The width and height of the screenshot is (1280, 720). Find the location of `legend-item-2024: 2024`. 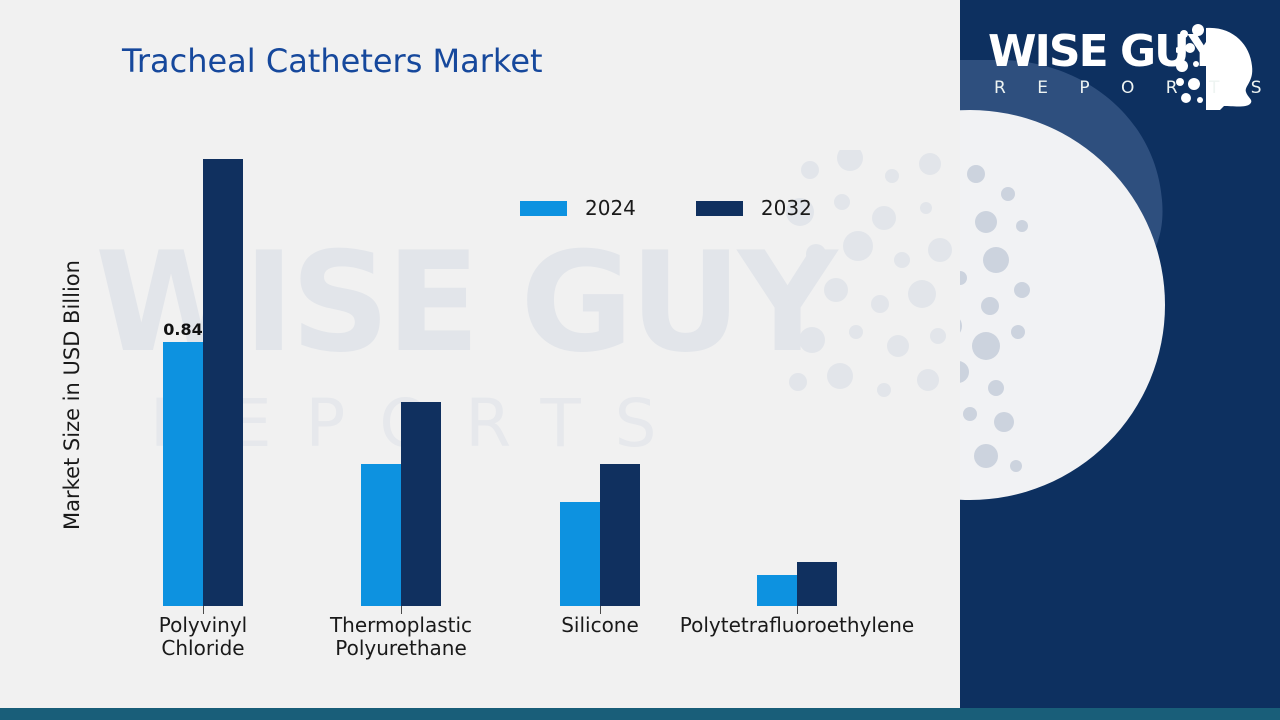

legend-item-2024: 2024 is located at coordinates (578, 208).